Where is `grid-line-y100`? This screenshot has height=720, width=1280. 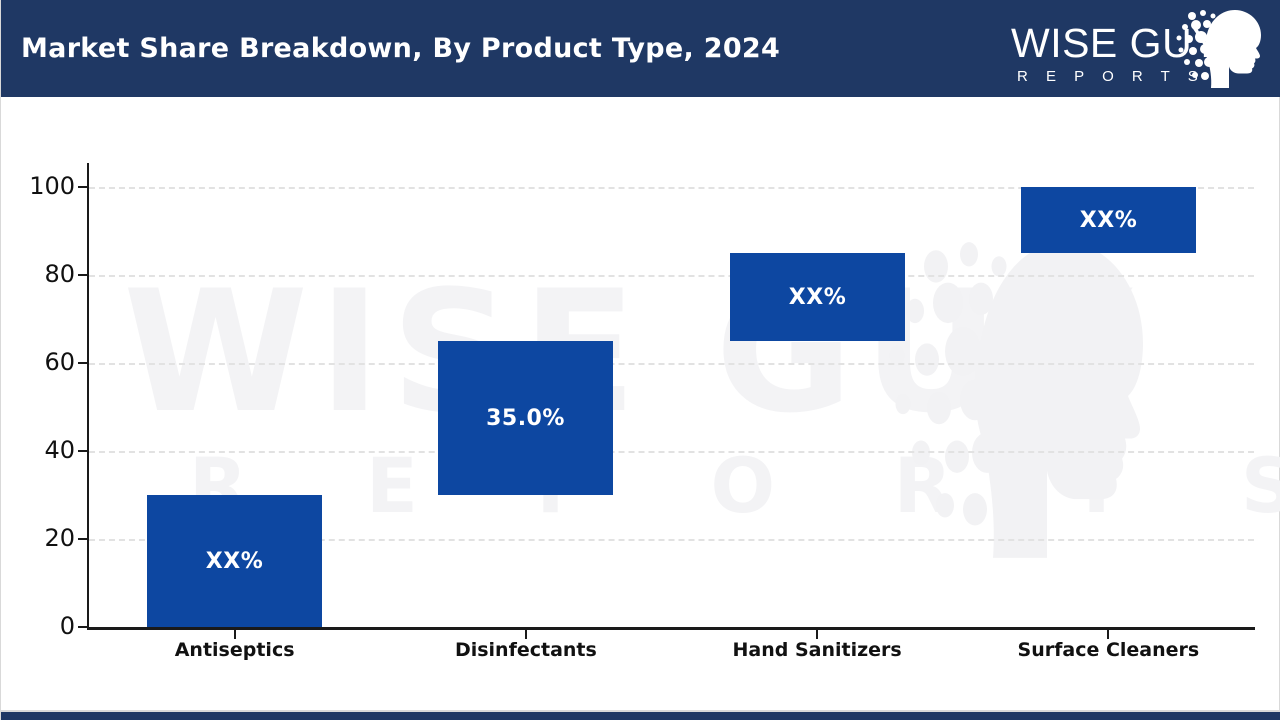
grid-line-y100 is located at coordinates (671, 188).